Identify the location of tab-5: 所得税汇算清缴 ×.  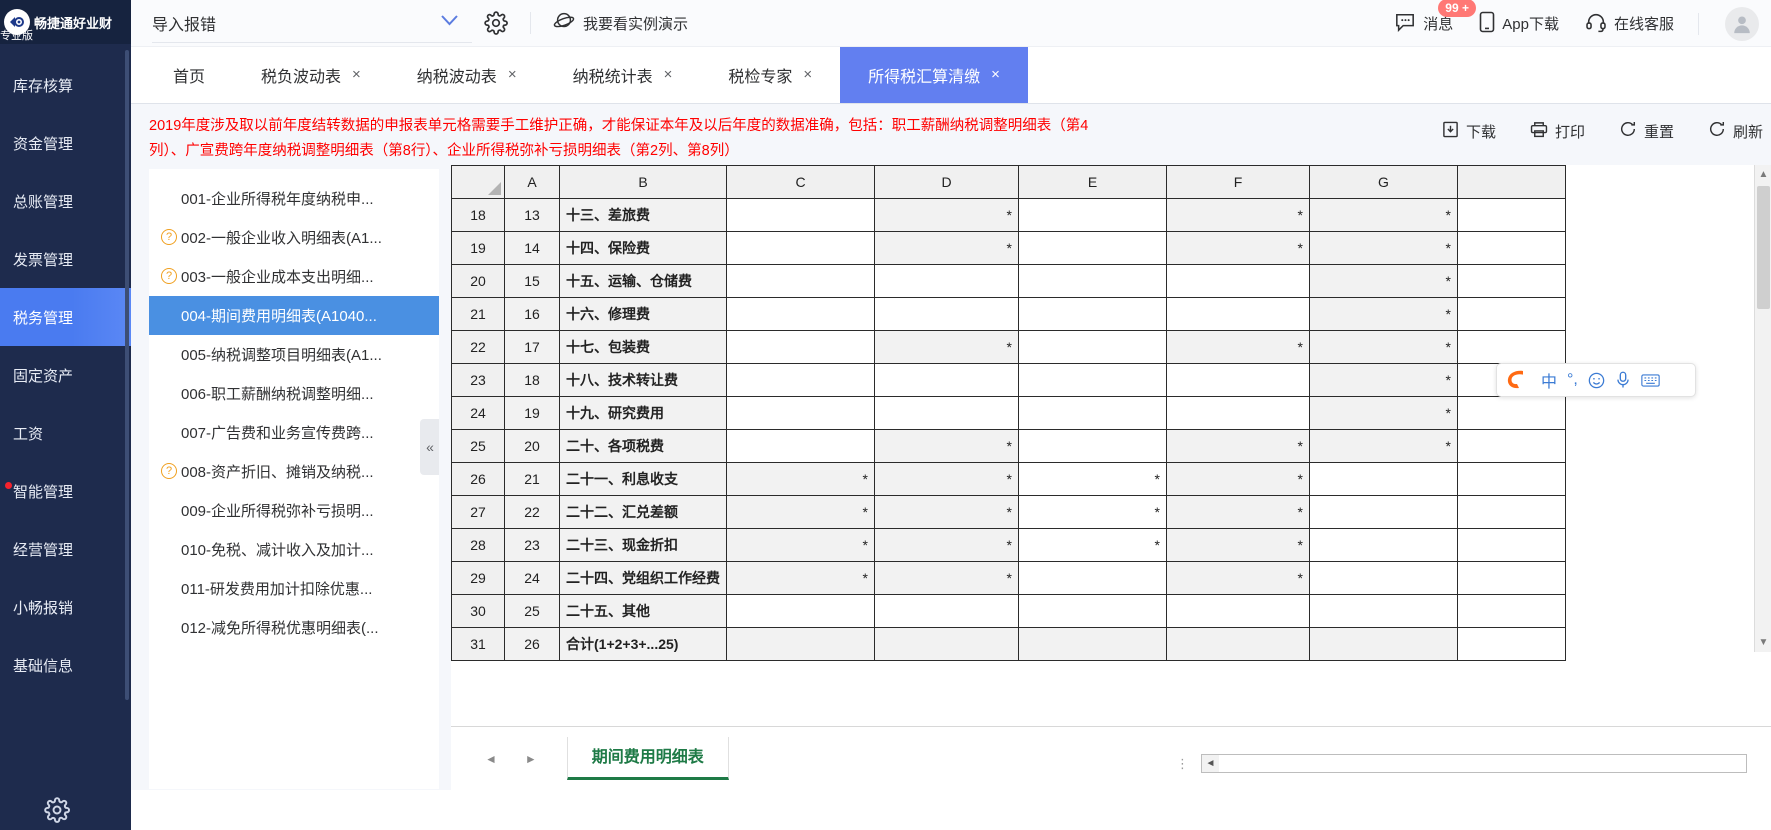
(934, 74).